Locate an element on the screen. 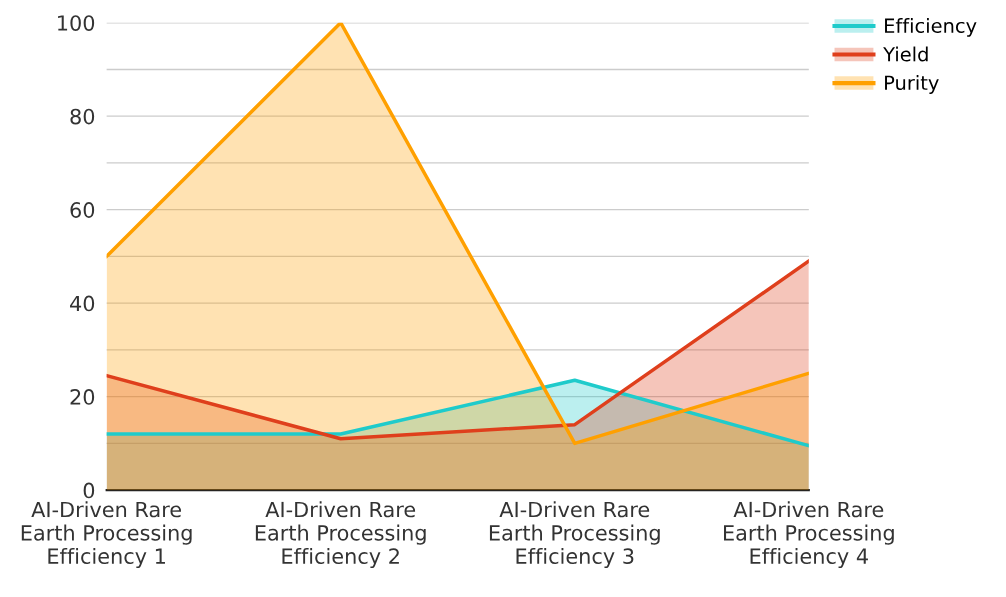 Image resolution: width=1006 pixels, height=597 pixels. y-tick-label: 80 is located at coordinates (82, 116).